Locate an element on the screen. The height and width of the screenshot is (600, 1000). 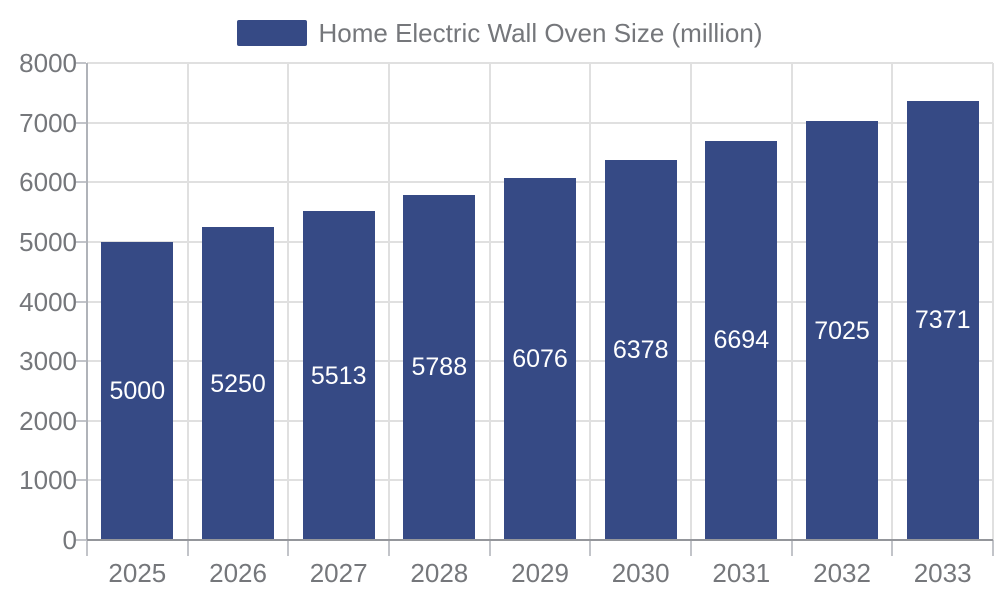
y-tick-label: 3000 is located at coordinates (48, 361).